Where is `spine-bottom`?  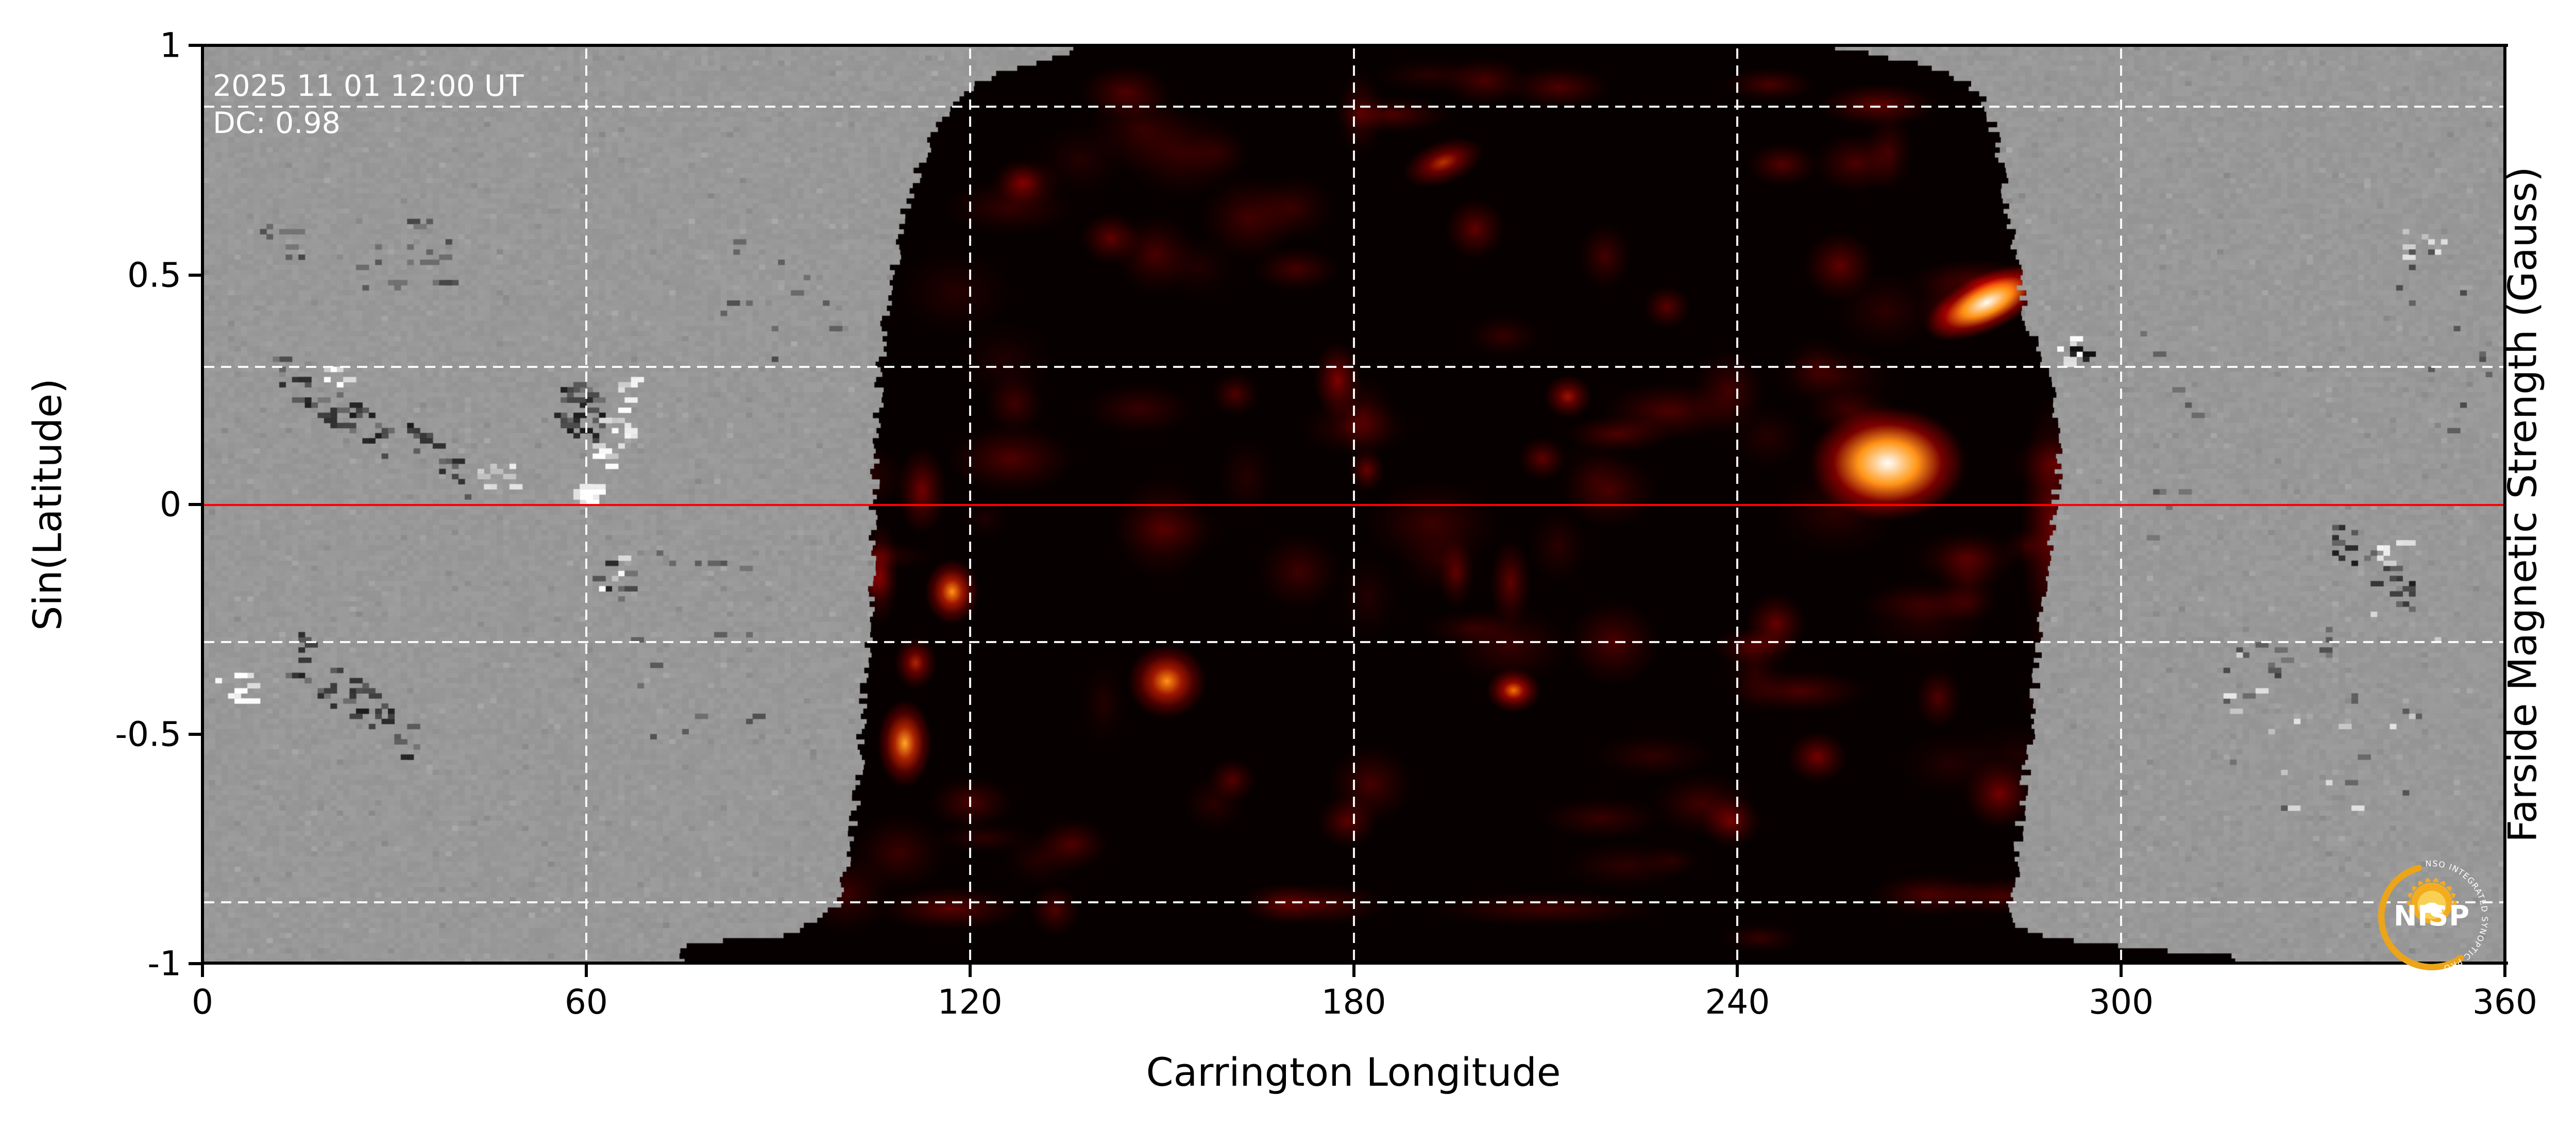
spine-bottom is located at coordinates (1354, 963).